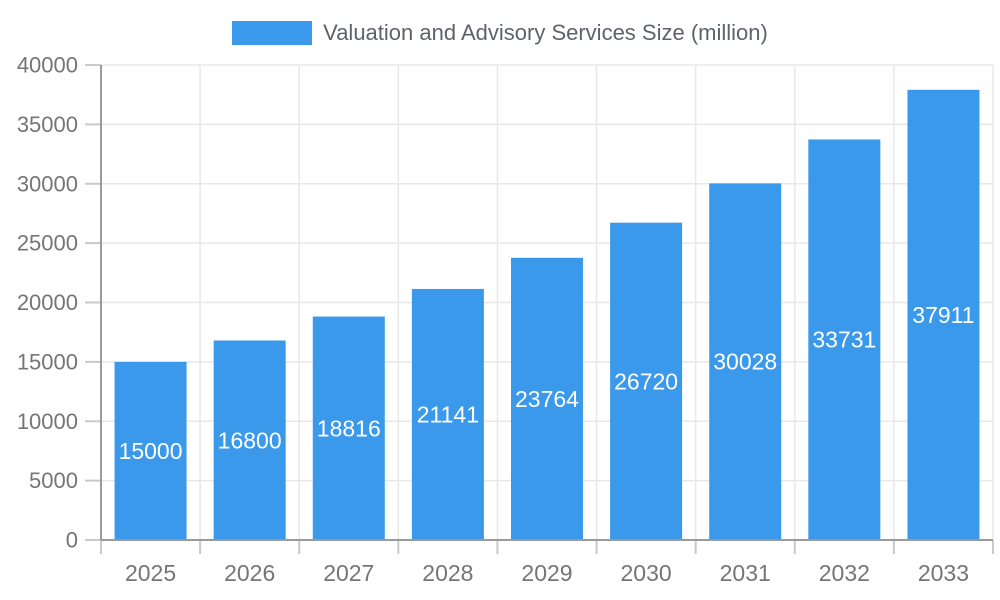 This screenshot has height=600, width=1000. What do you see at coordinates (546, 573) in the screenshot?
I see `x-axis-label: 2029` at bounding box center [546, 573].